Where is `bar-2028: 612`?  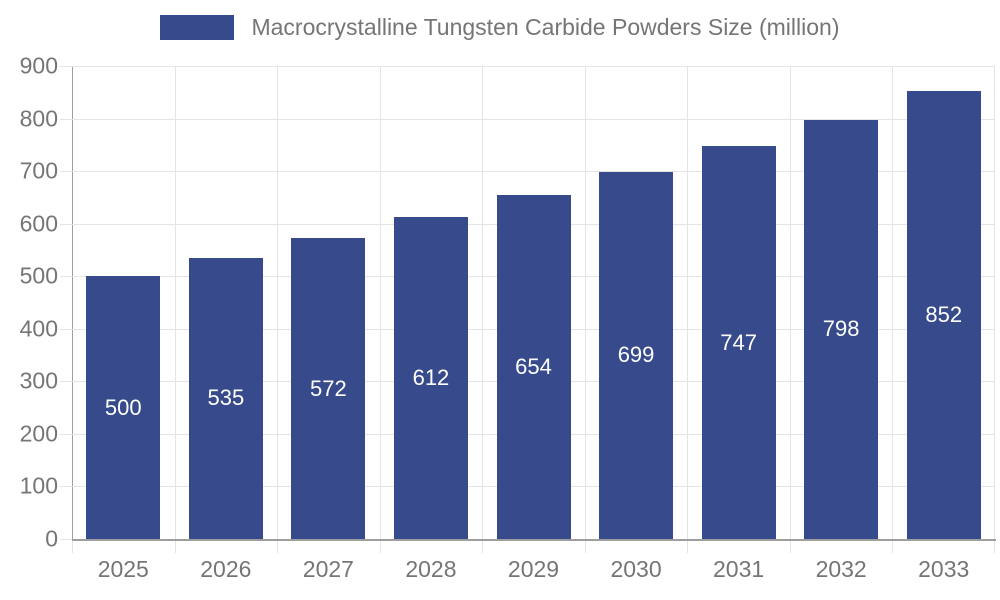
bar-2028: 612 is located at coordinates (430, 378).